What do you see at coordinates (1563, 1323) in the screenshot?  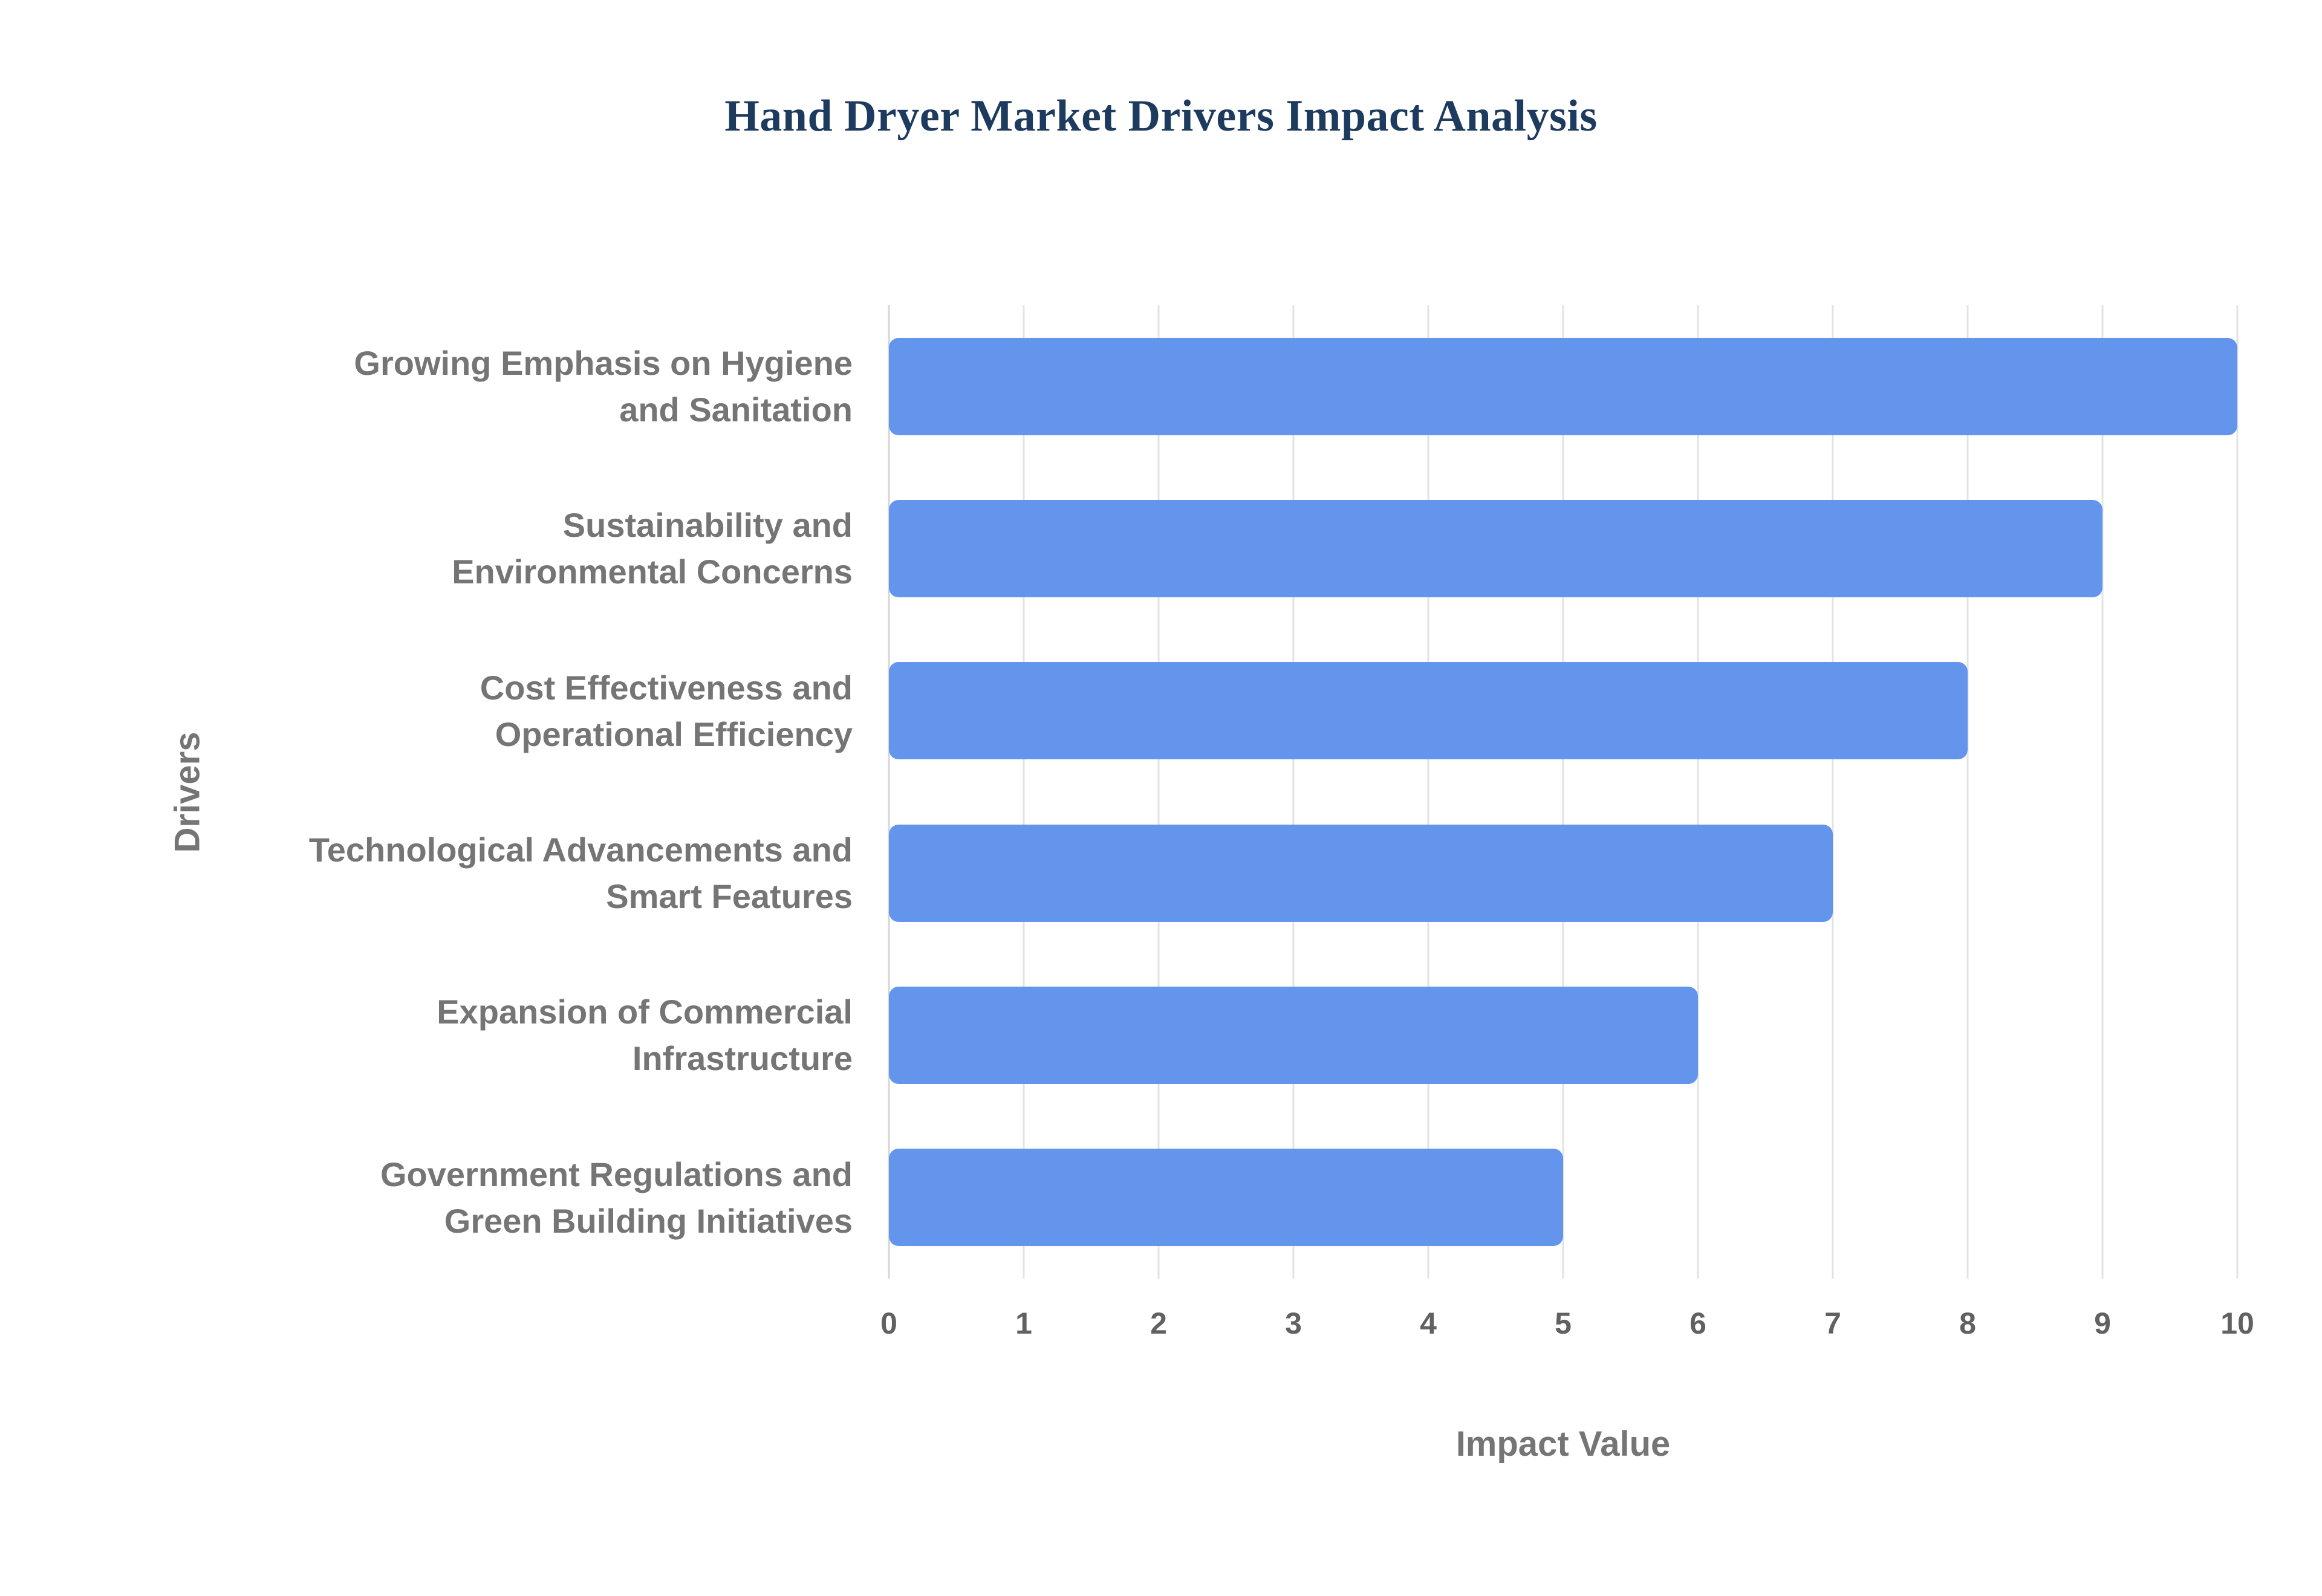 I see `x-tick-label-5: 5` at bounding box center [1563, 1323].